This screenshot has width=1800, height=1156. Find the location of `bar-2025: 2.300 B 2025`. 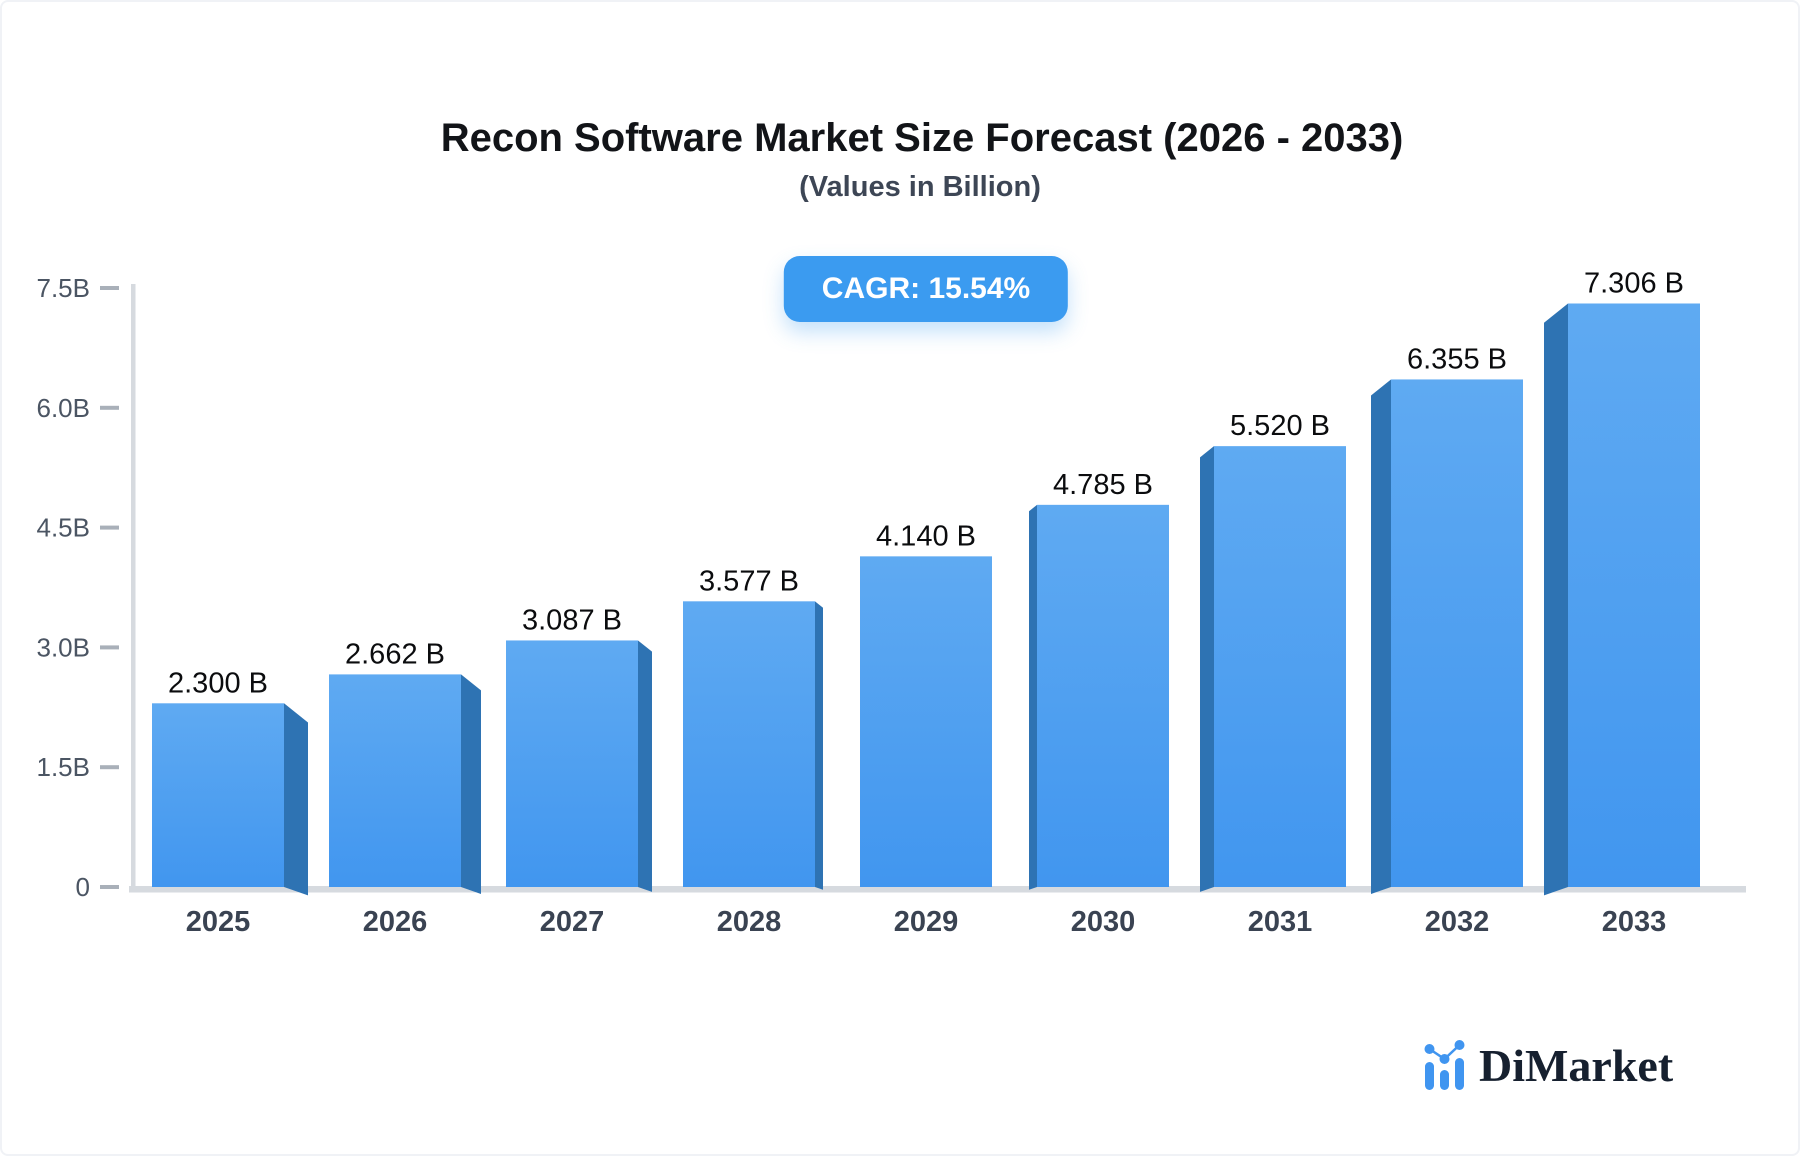

bar-2025: 2.300 B 2025 is located at coordinates (230, 802).